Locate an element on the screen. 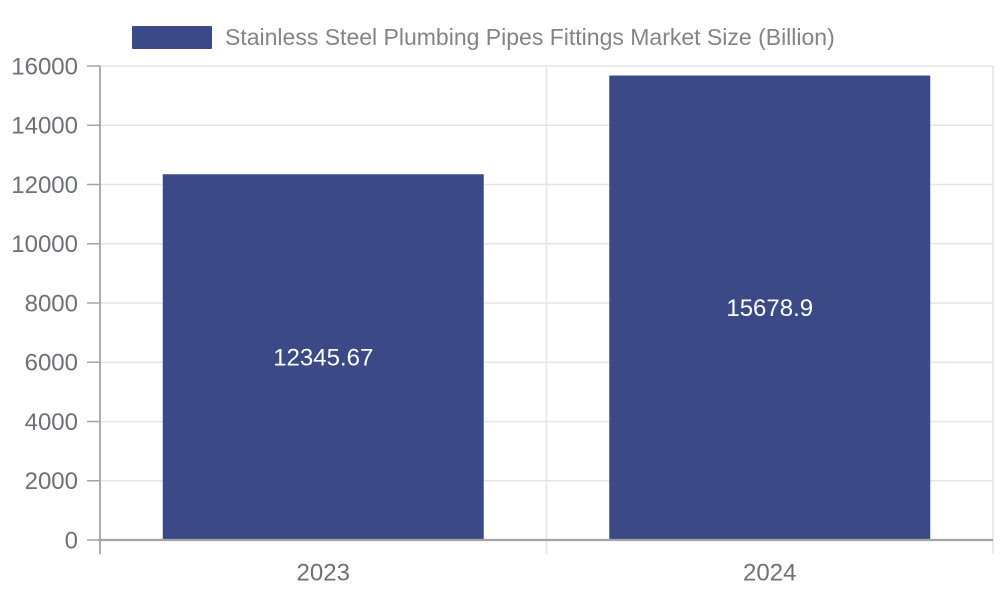  bar-value-label: 12345.67 is located at coordinates (323, 358).